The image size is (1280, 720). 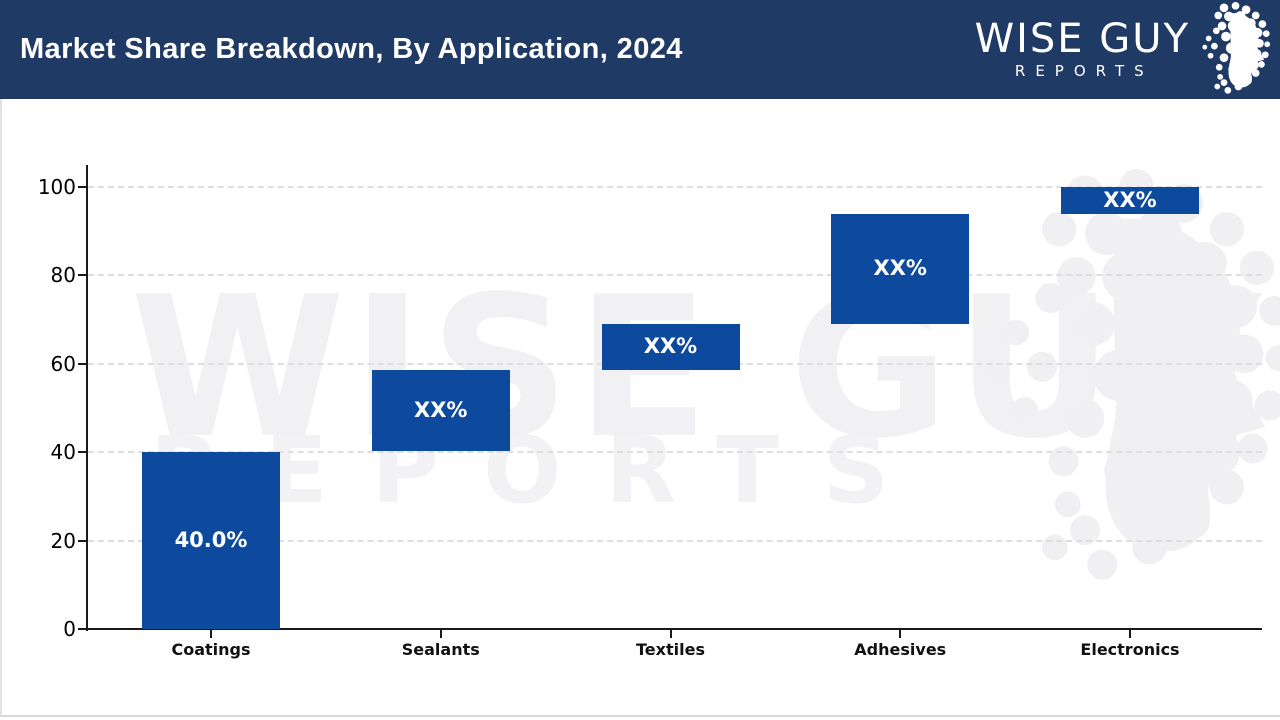 I want to click on y-tick-label: 0, so click(x=69, y=629).